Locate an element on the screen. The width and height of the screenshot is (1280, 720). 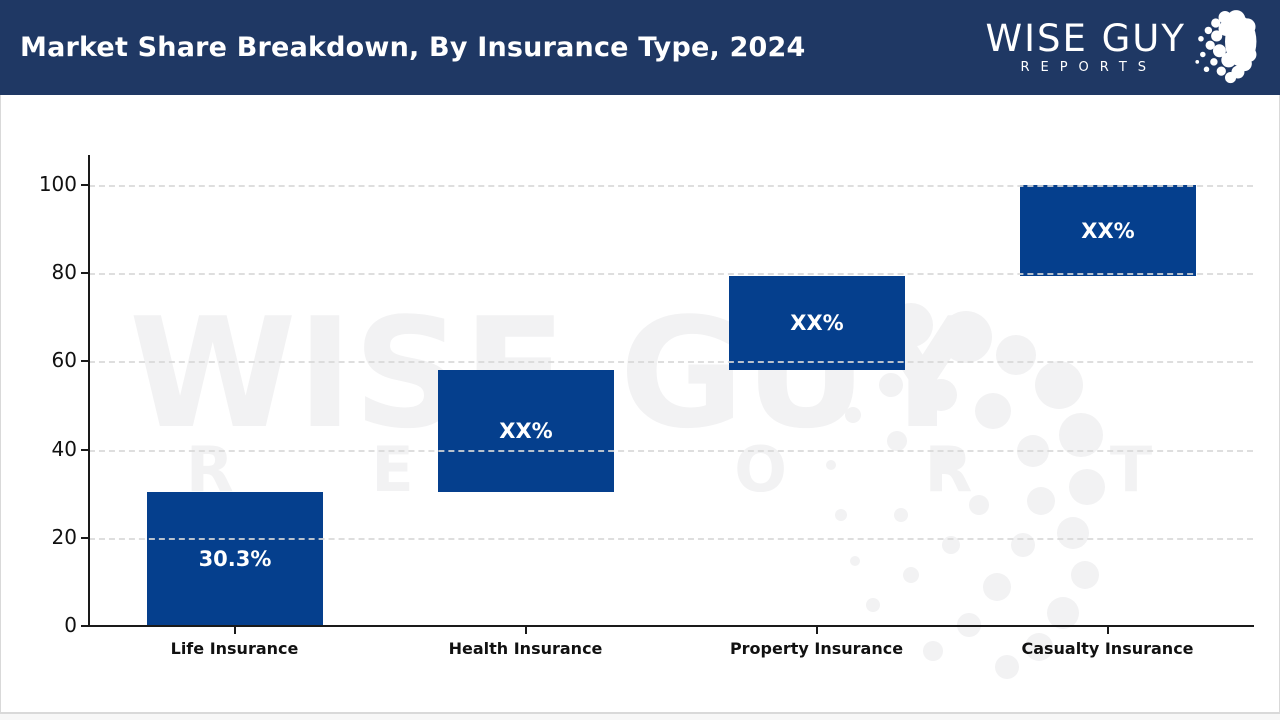
x-category-label-2: Health Insurance is located at coordinates (525, 648).